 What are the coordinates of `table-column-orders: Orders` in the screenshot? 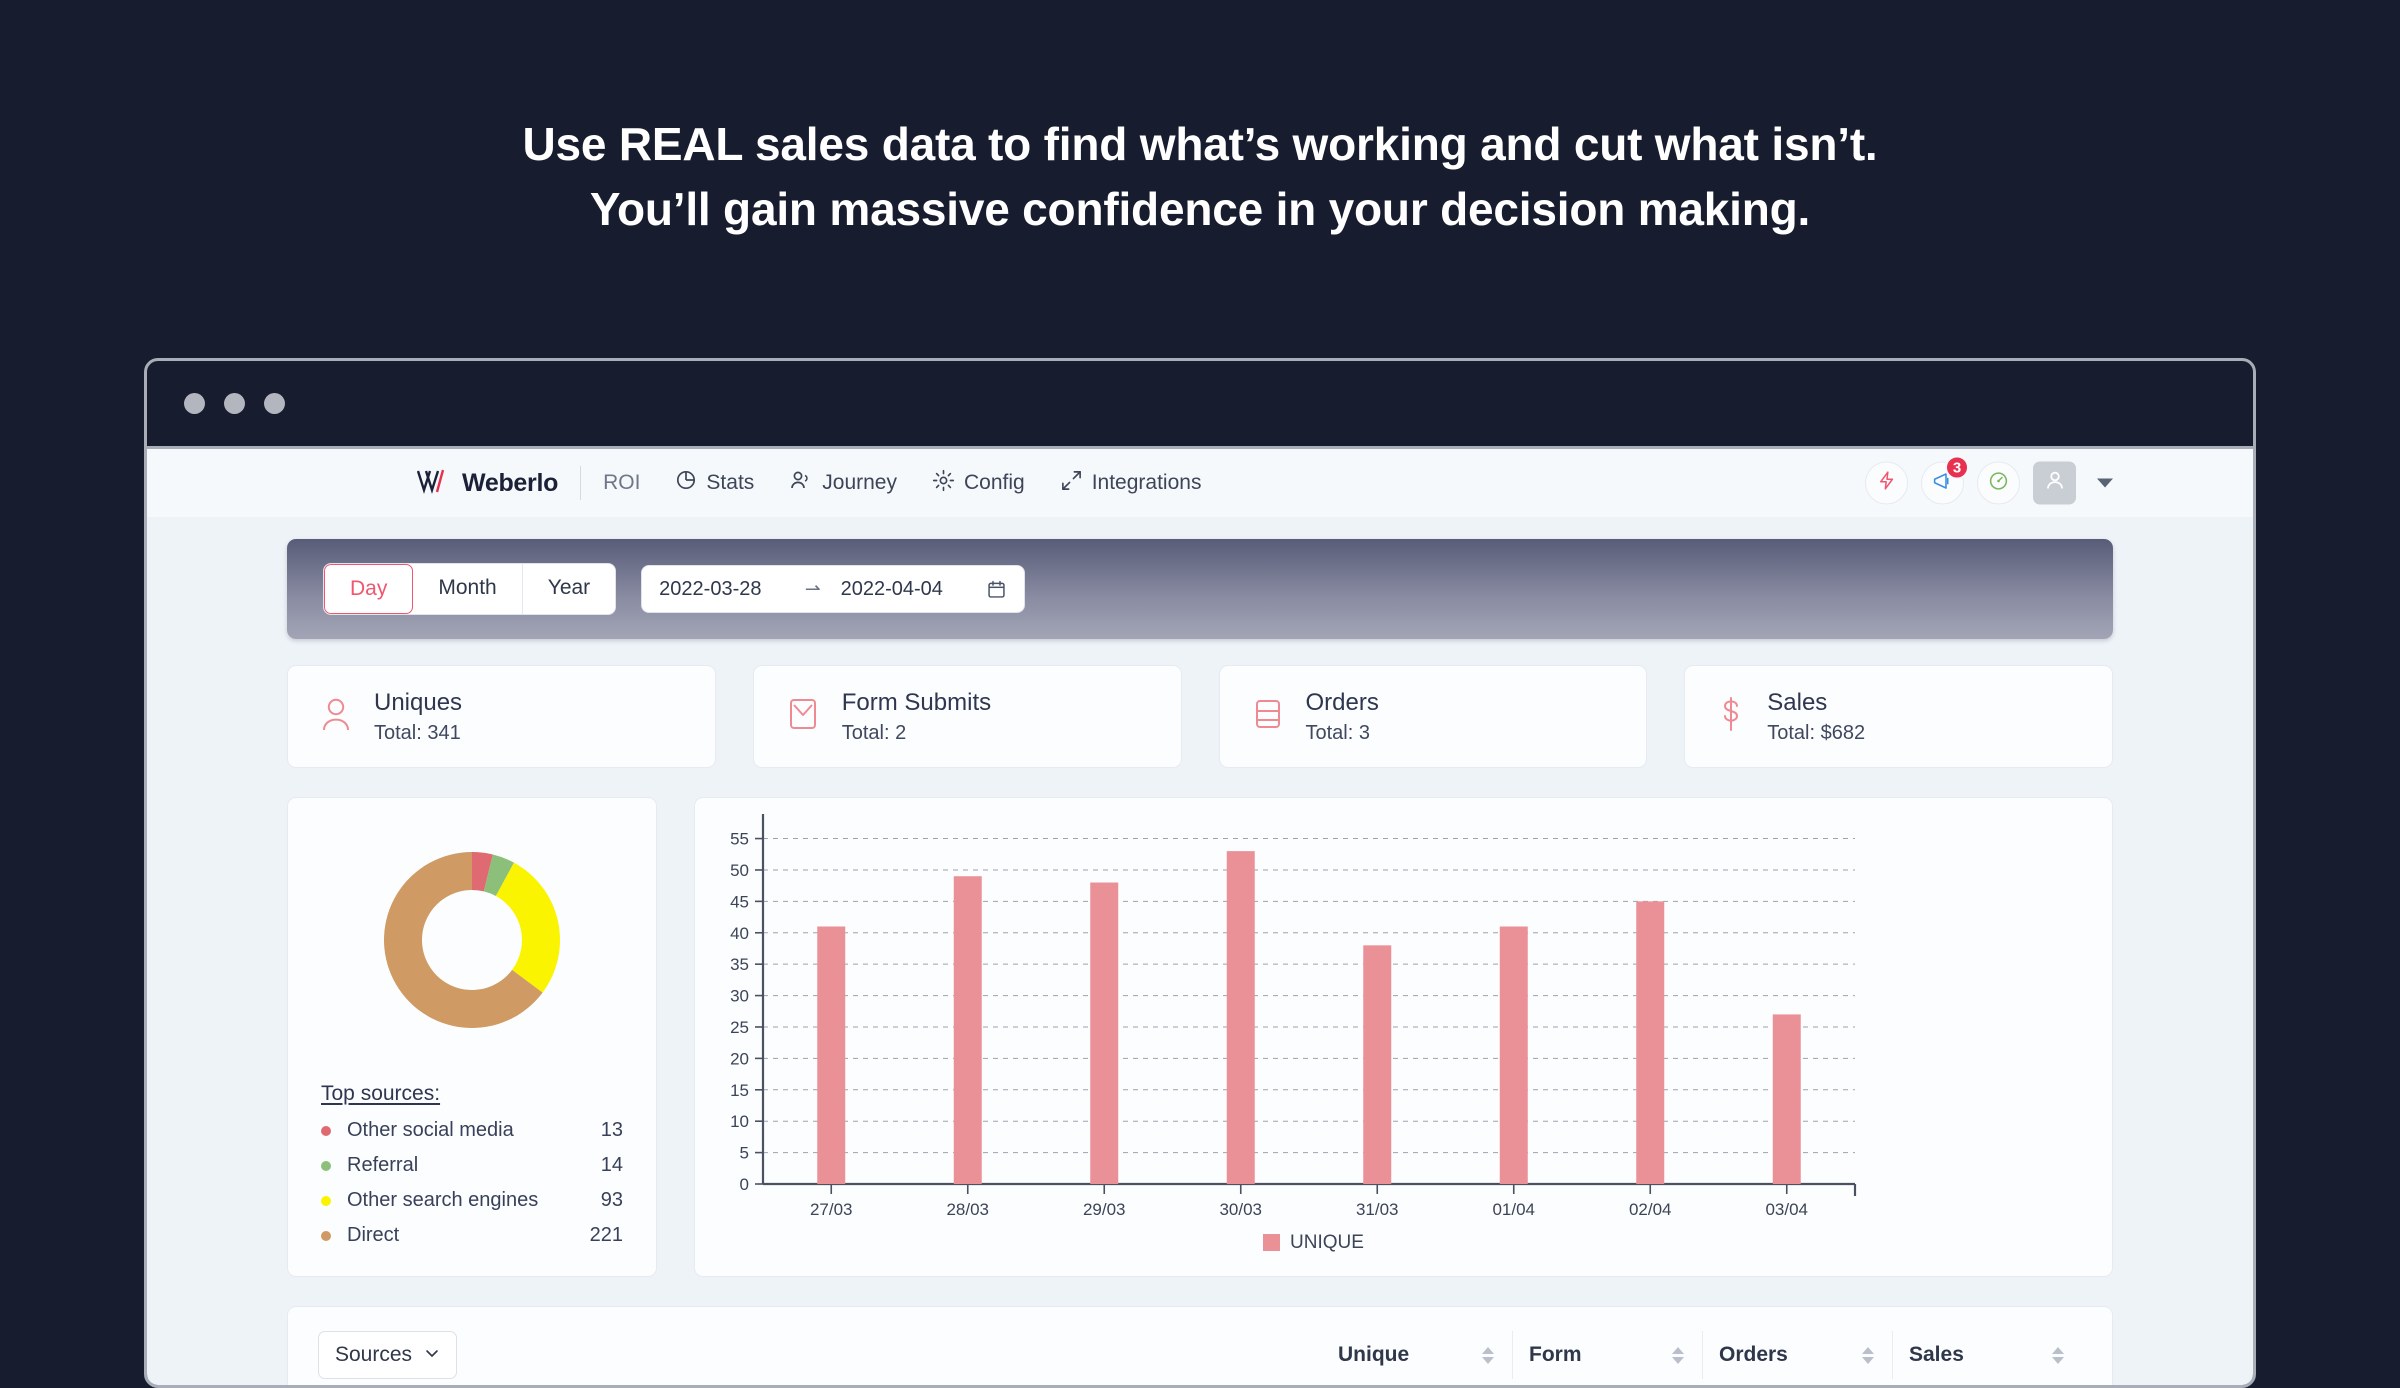 It's located at (1797, 1355).